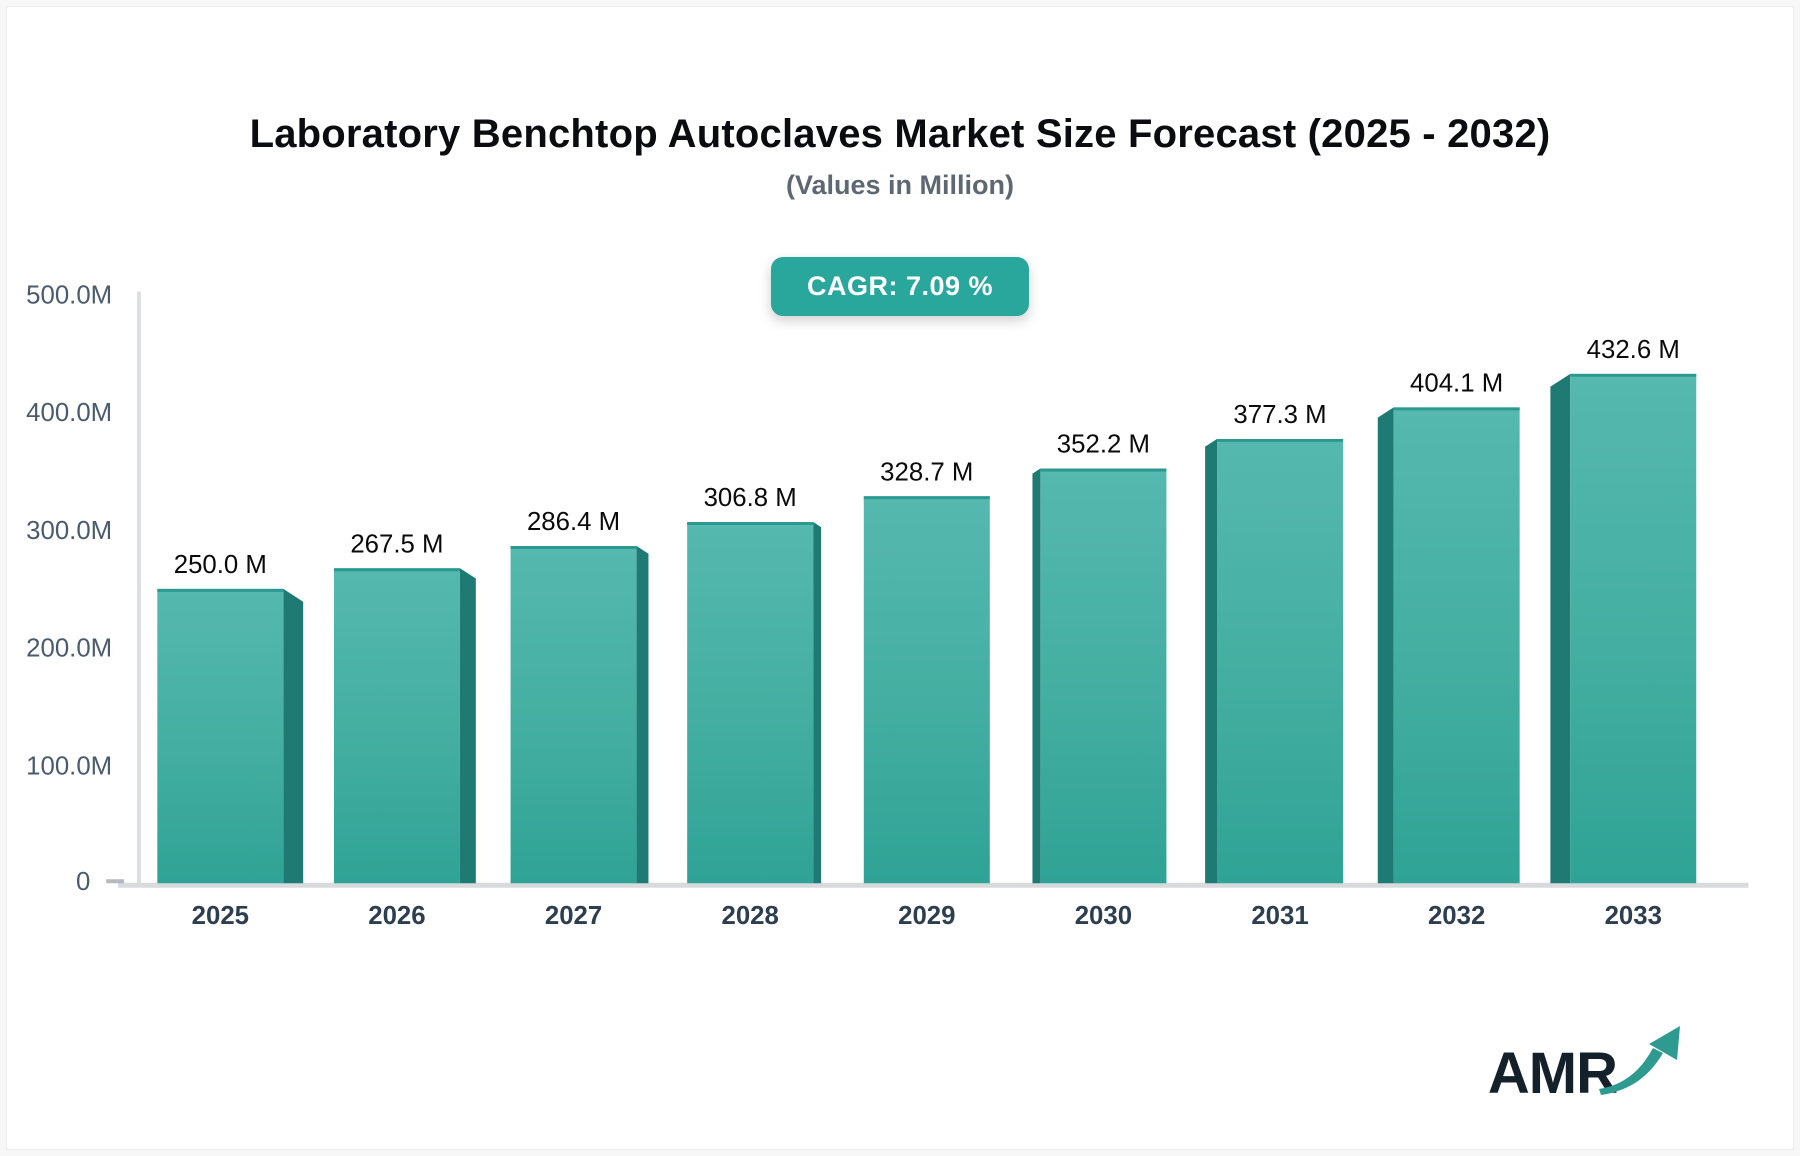 The image size is (1800, 1156). I want to click on bar-2026, so click(396, 726).